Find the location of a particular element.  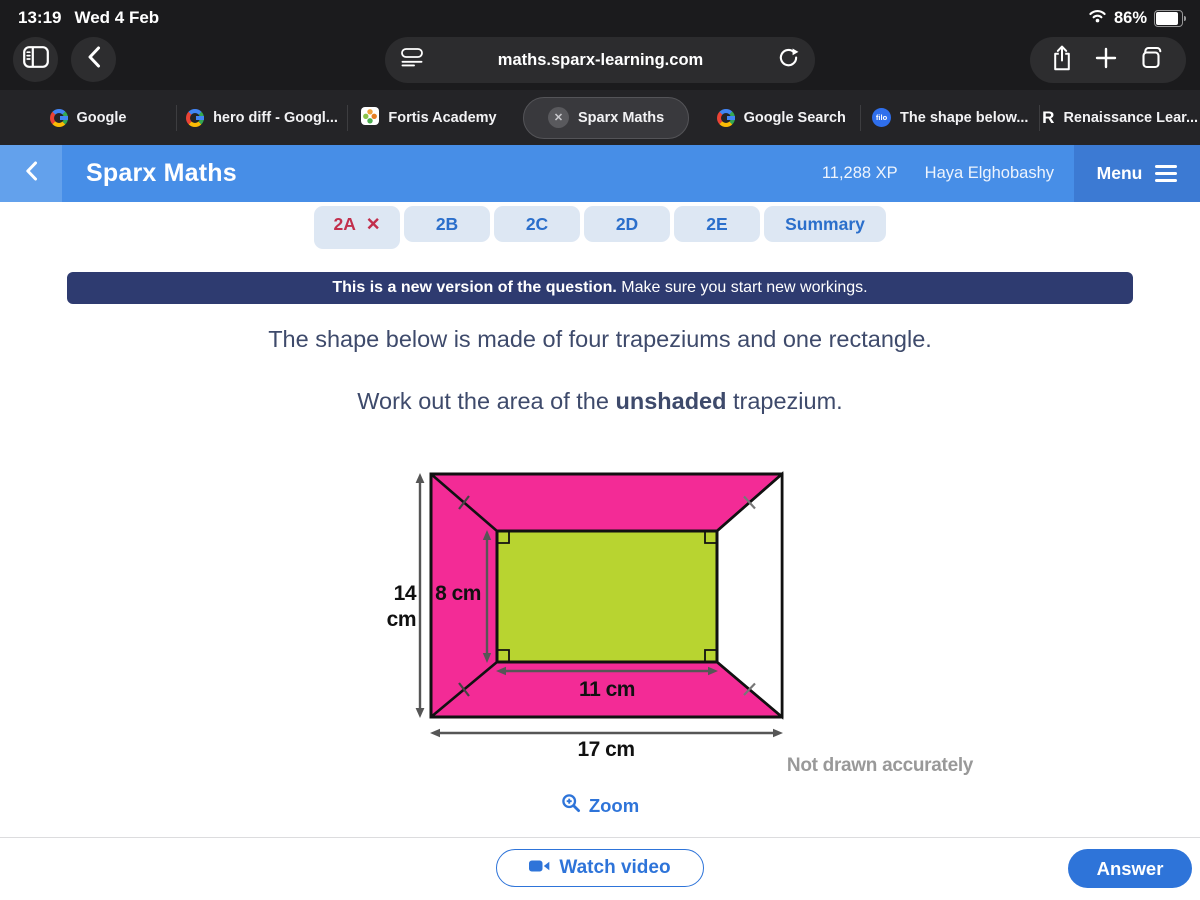

tab-2d: 2D is located at coordinates (627, 224).